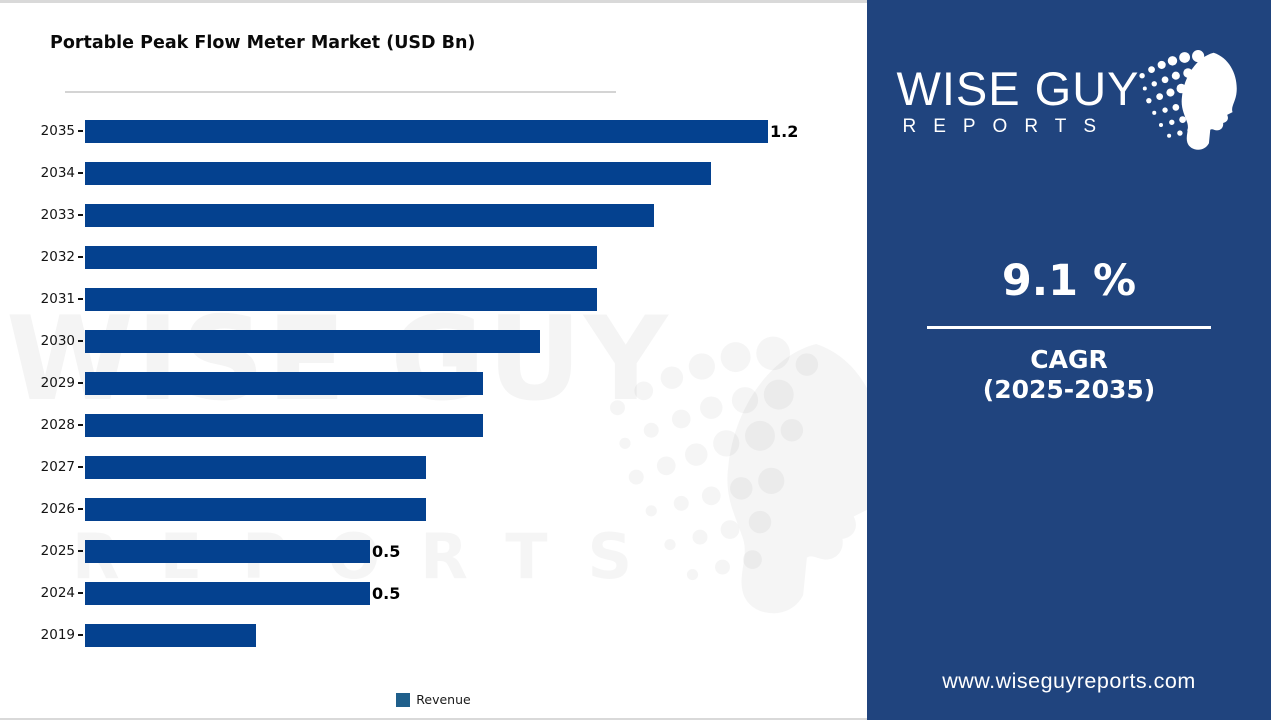 This screenshot has width=1271, height=720. What do you see at coordinates (1069, 389) in the screenshot?
I see `cagr-period: (2025-2035)` at bounding box center [1069, 389].